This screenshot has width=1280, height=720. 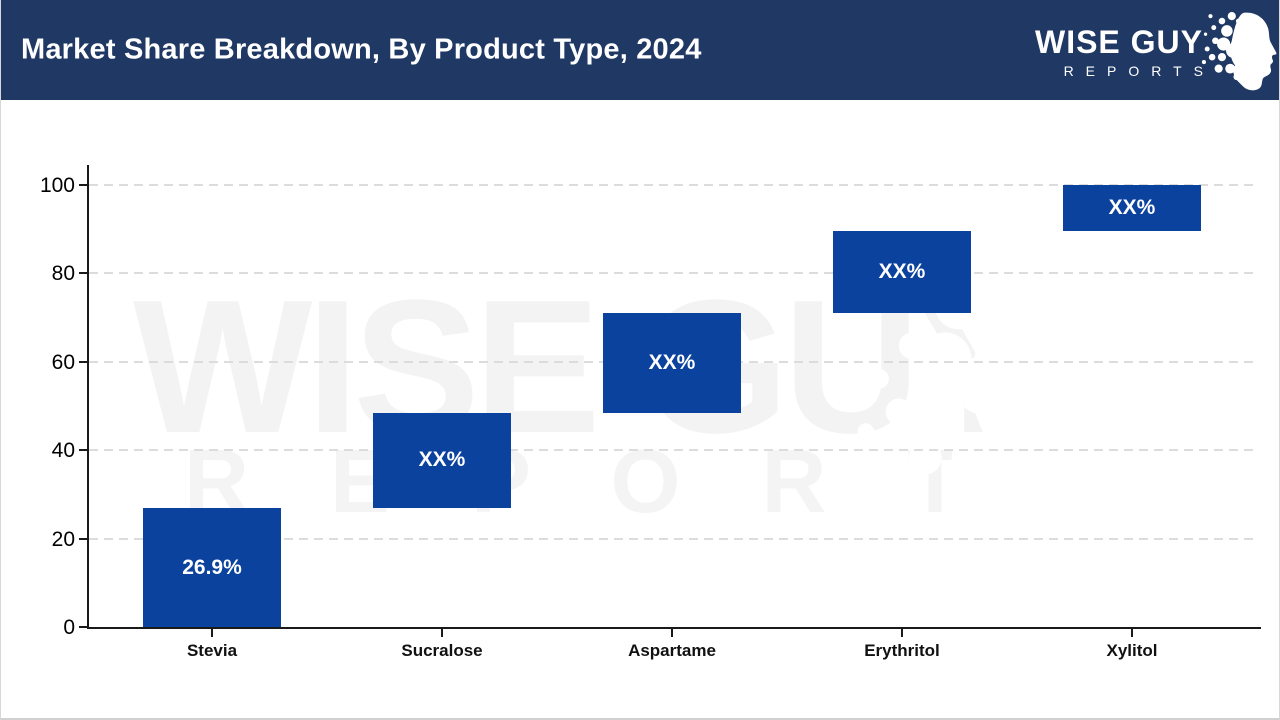 What do you see at coordinates (63, 539) in the screenshot?
I see `y-tick-label-20: 20` at bounding box center [63, 539].